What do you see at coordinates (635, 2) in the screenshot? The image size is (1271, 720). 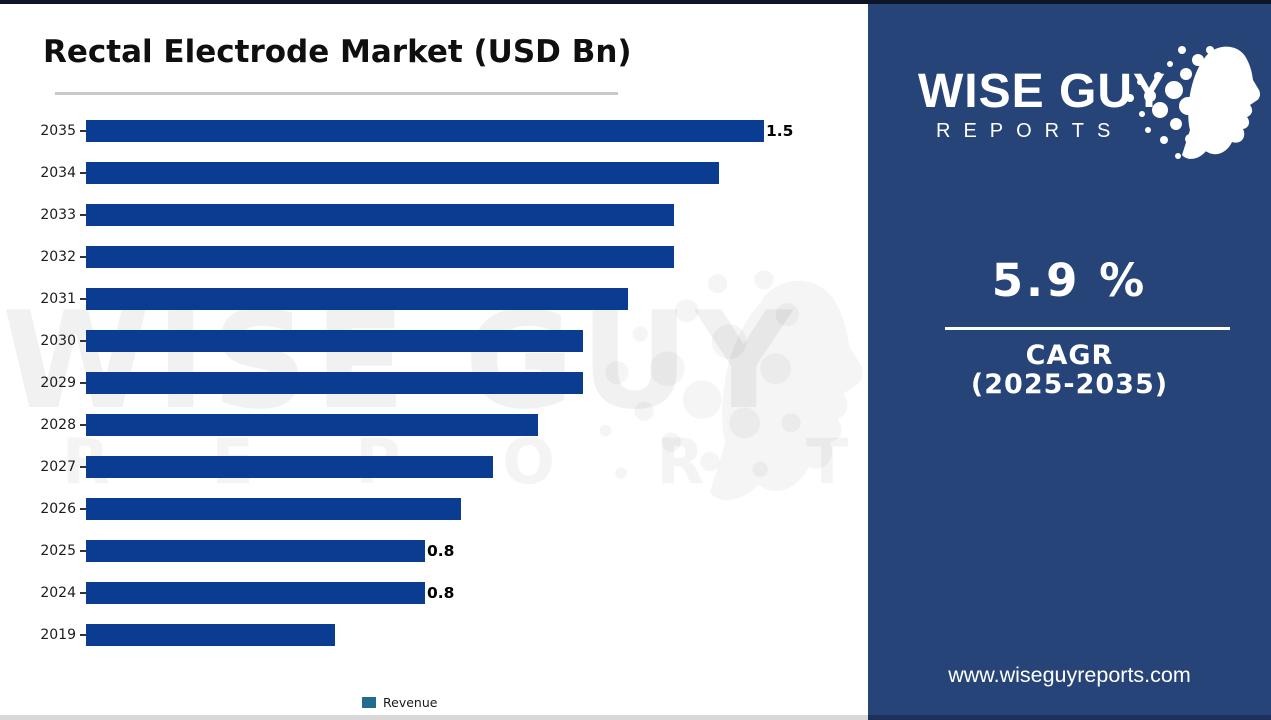 I see `top-border` at bounding box center [635, 2].